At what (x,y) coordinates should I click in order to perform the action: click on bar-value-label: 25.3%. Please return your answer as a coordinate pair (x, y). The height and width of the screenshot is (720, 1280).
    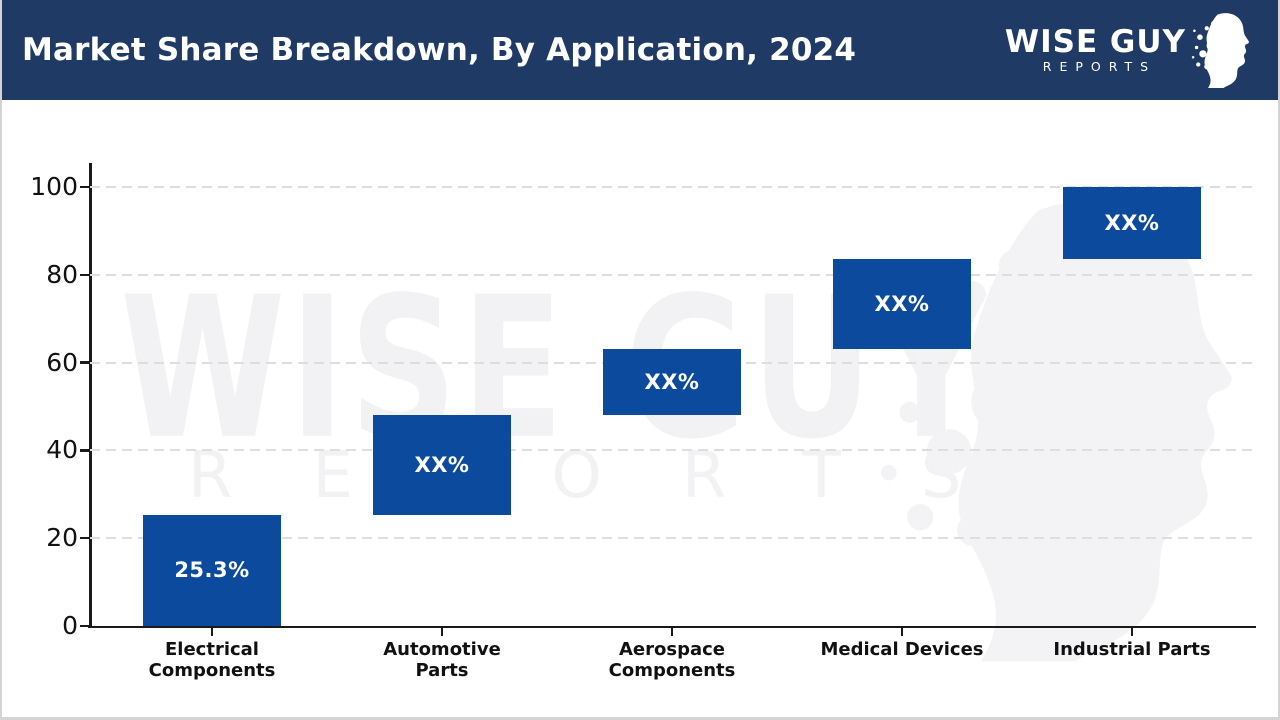
    Looking at the image, I should click on (212, 570).